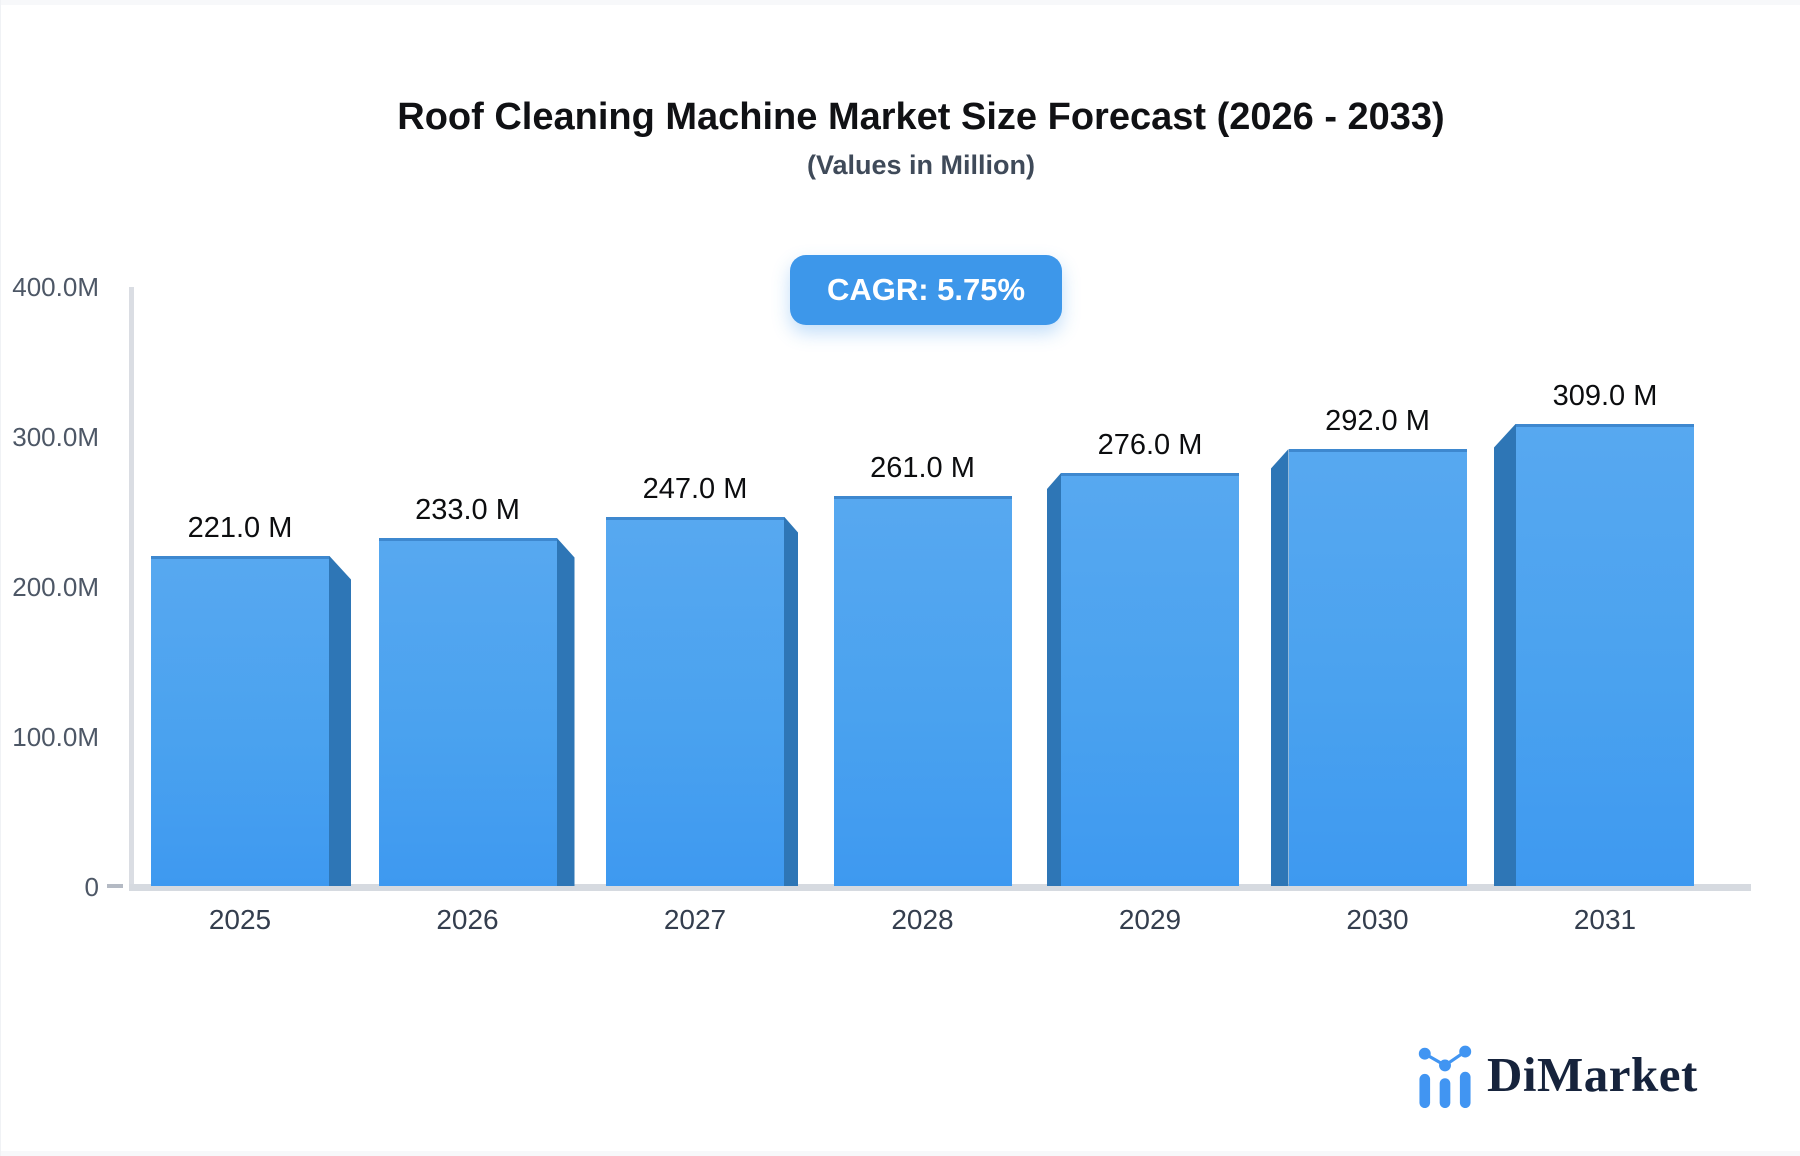  What do you see at coordinates (1150, 919) in the screenshot?
I see `x-axis-tick-label: 2029` at bounding box center [1150, 919].